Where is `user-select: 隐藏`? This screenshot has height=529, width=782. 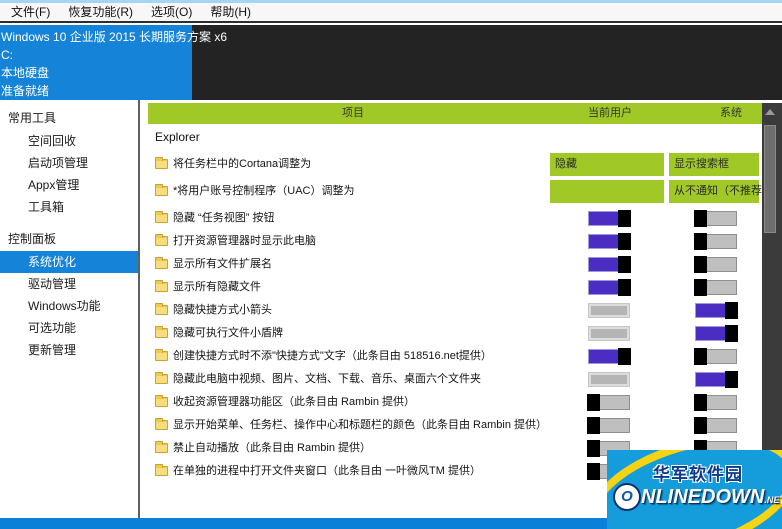
user-select: 隐藏 is located at coordinates (607, 164).